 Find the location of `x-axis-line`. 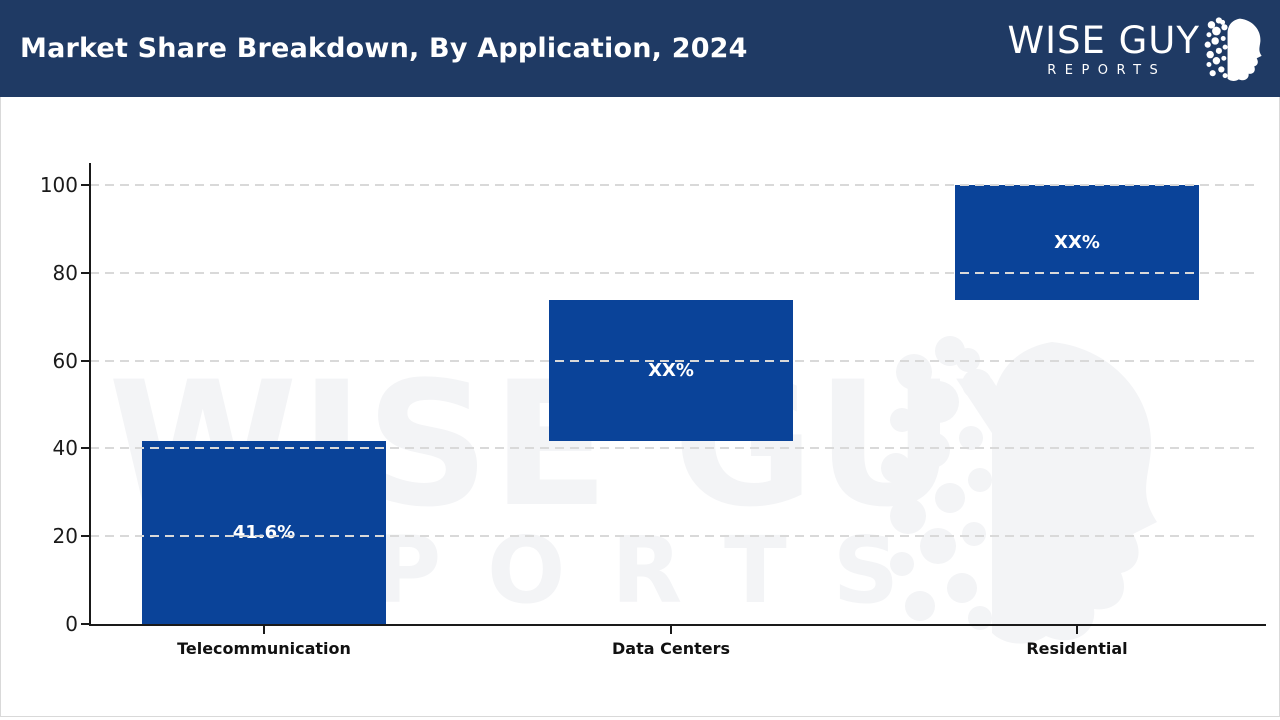

x-axis-line is located at coordinates (677, 625).